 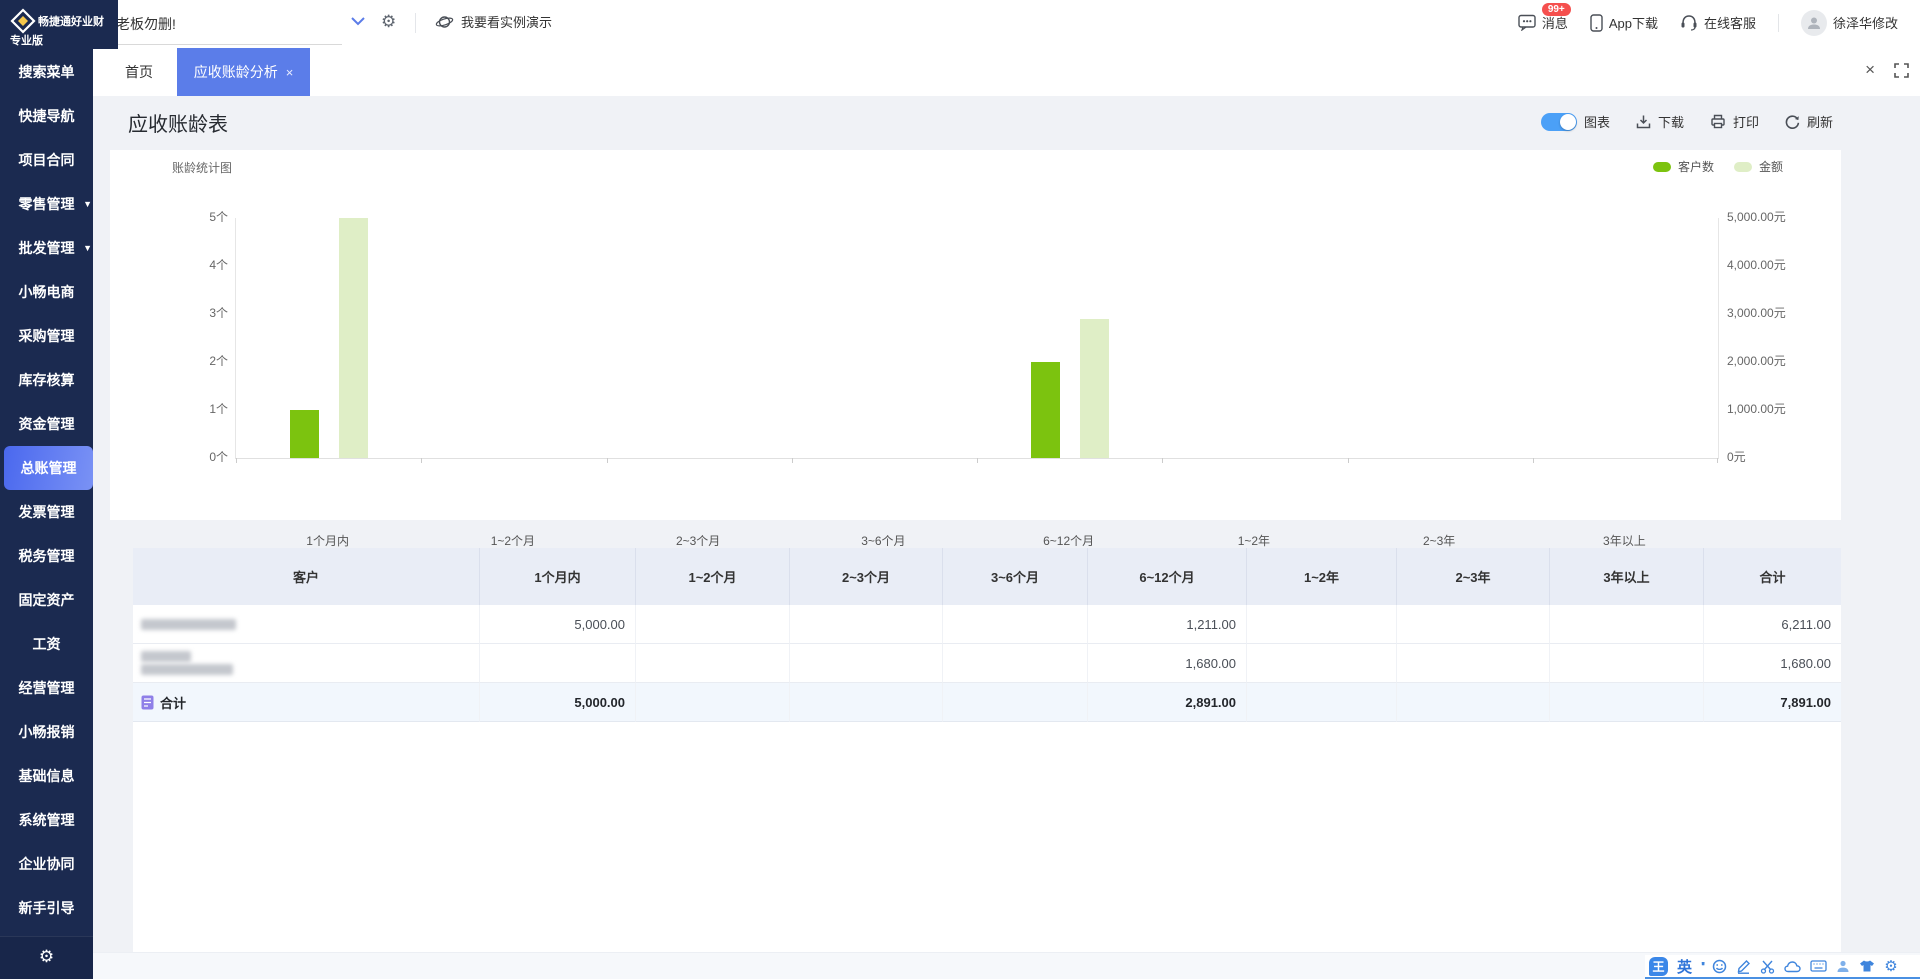 What do you see at coordinates (1626, 576) in the screenshot?
I see `column-header-3年以上: 3年以上` at bounding box center [1626, 576].